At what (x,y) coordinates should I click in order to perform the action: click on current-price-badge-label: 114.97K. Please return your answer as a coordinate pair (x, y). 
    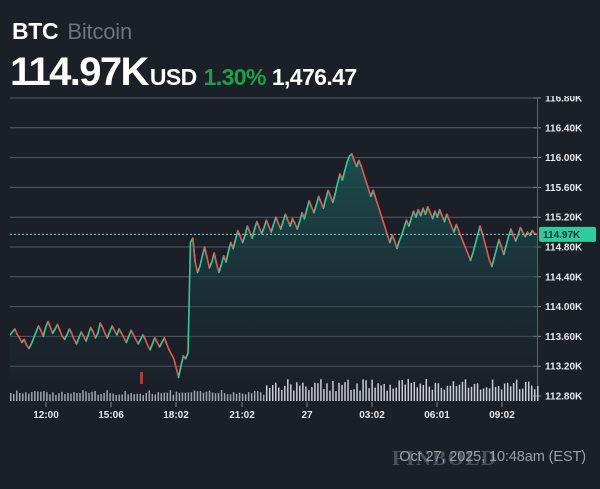
    Looking at the image, I should click on (562, 235).